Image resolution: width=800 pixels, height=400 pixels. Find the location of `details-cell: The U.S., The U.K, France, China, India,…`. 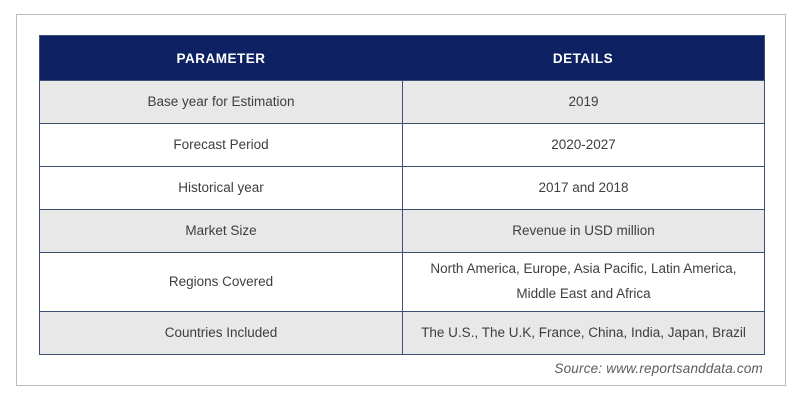

details-cell: The U.S., The U.K, France, China, India,… is located at coordinates (583, 332).